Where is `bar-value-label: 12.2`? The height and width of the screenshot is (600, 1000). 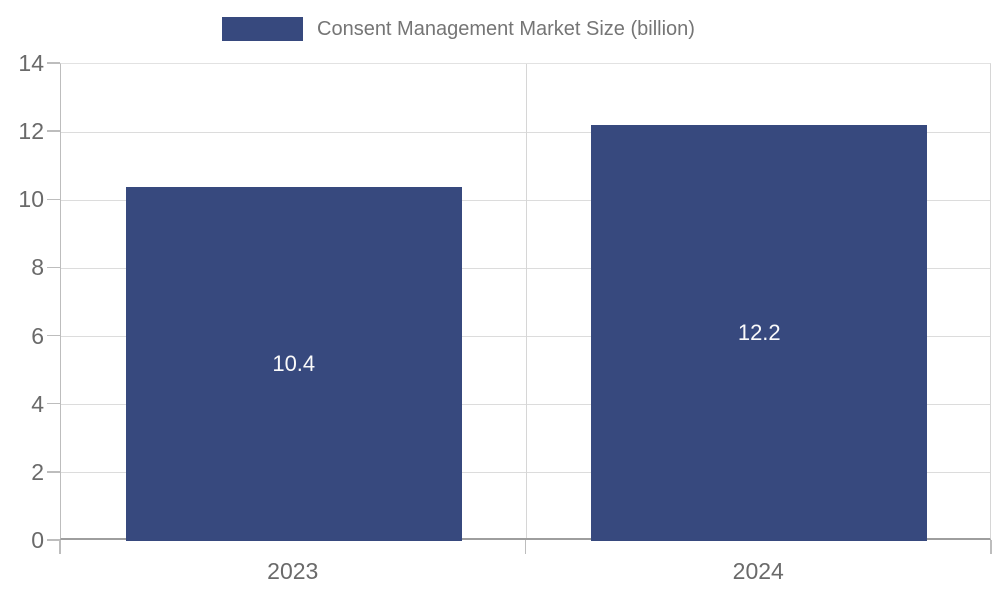
bar-value-label: 12.2 is located at coordinates (759, 333).